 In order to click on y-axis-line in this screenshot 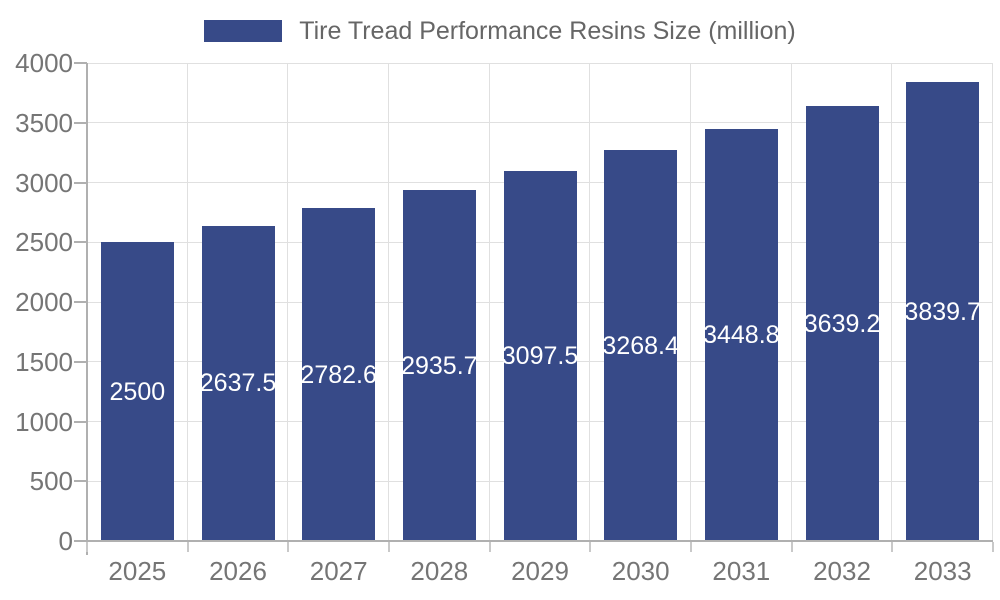, I will do `click(87, 309)`.